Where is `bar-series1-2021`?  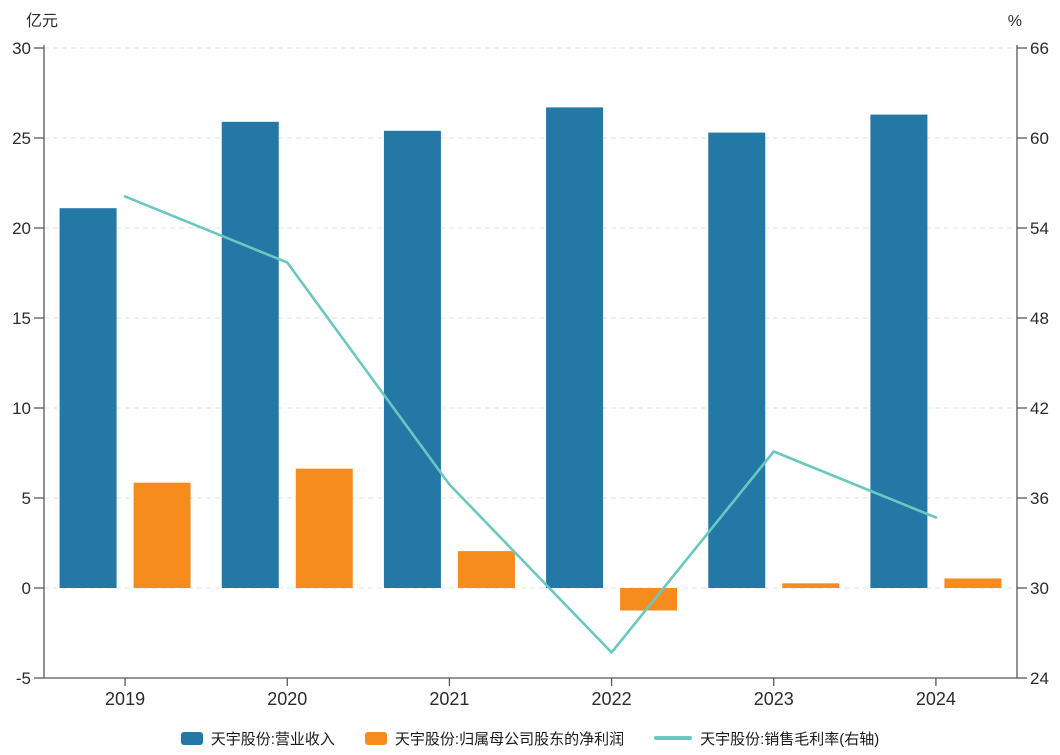 bar-series1-2021 is located at coordinates (412, 359).